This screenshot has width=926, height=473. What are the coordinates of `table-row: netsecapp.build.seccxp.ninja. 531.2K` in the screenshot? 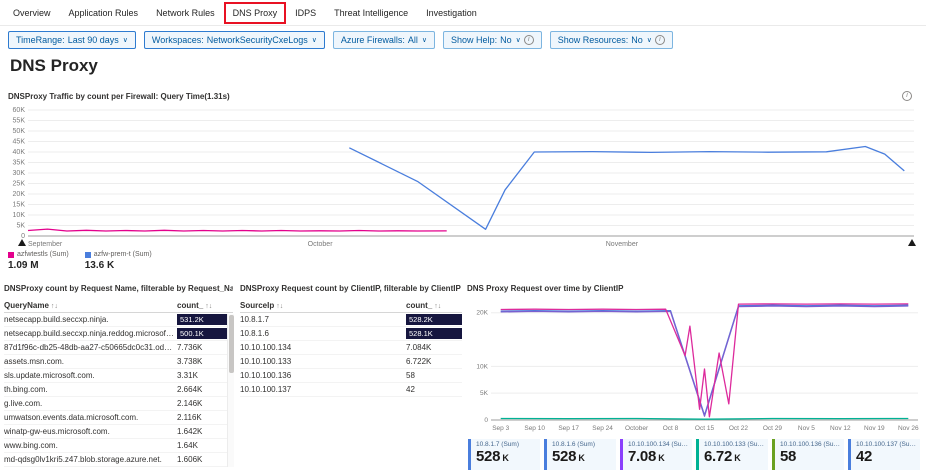 It's located at (118, 320).